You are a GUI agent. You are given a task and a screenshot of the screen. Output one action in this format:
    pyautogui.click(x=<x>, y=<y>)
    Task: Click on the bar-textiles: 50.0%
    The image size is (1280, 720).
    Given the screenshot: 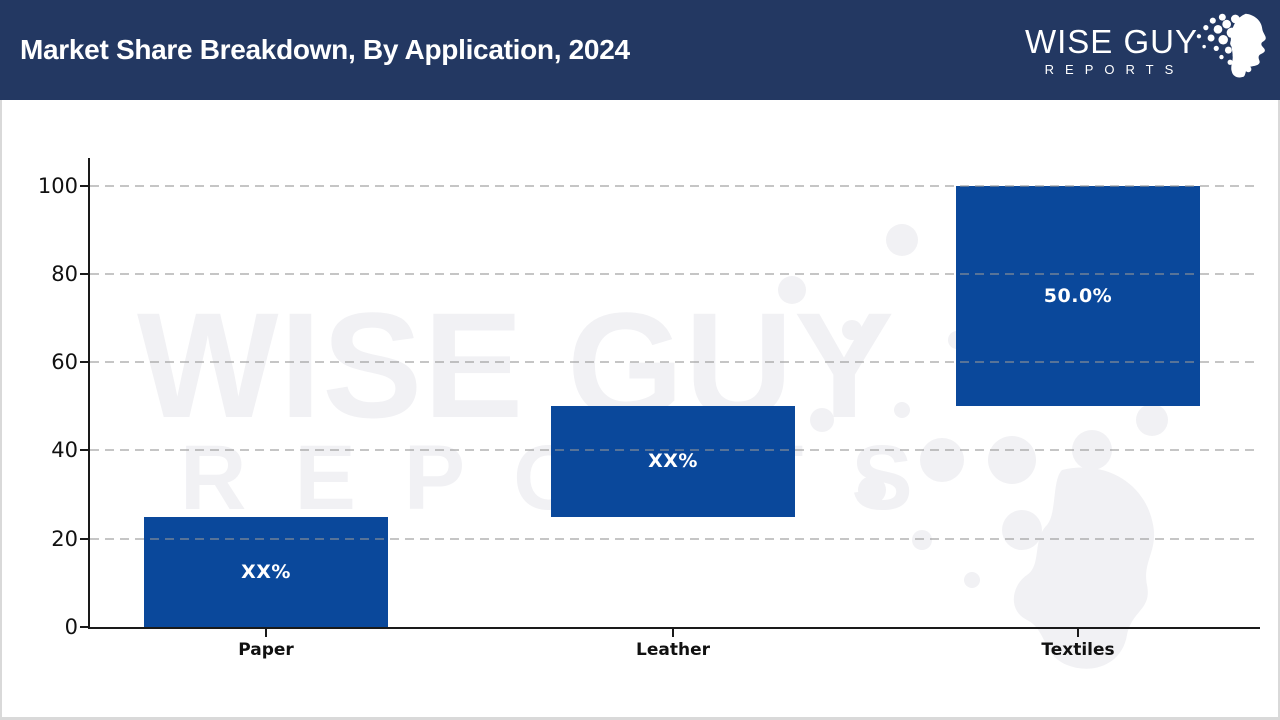 What is the action you would take?
    pyautogui.click(x=1078, y=296)
    